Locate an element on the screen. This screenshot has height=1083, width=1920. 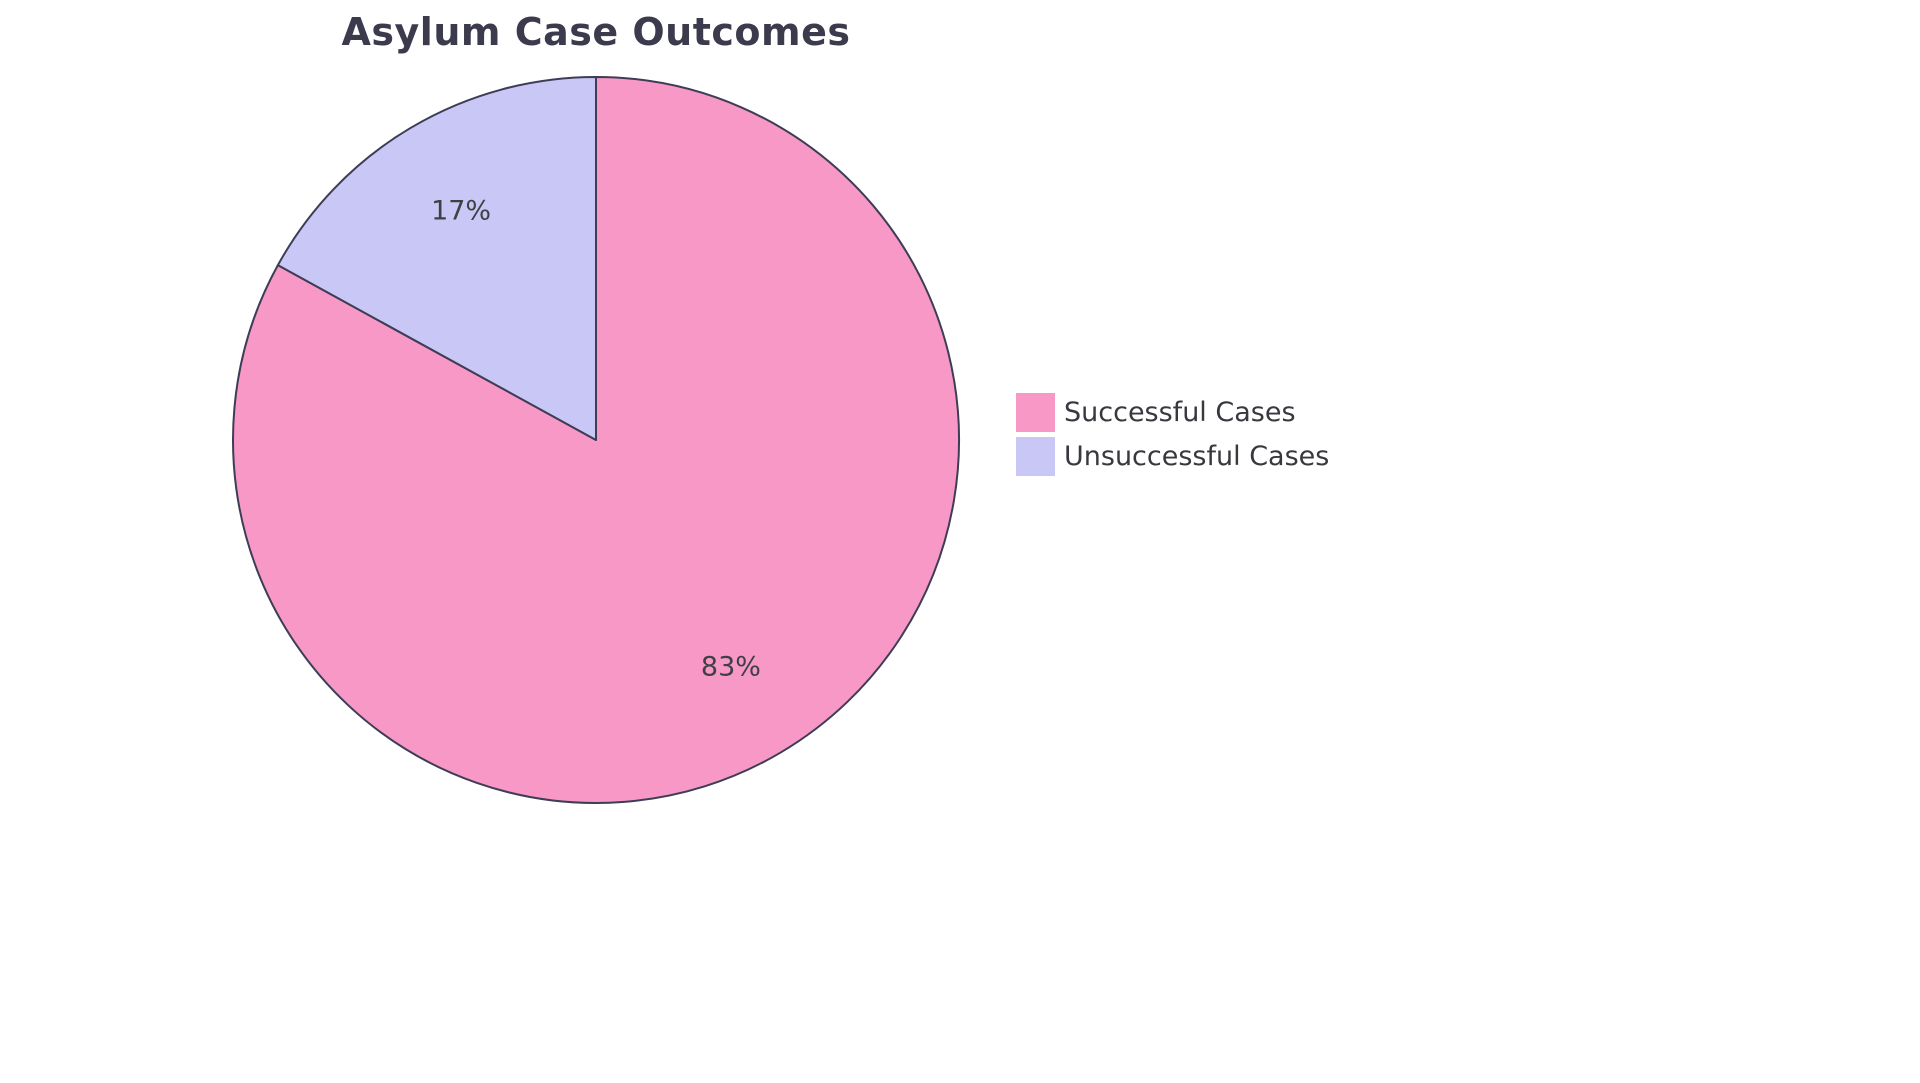
legend-item-successful-cases: Successful Cases is located at coordinates (1172, 412).